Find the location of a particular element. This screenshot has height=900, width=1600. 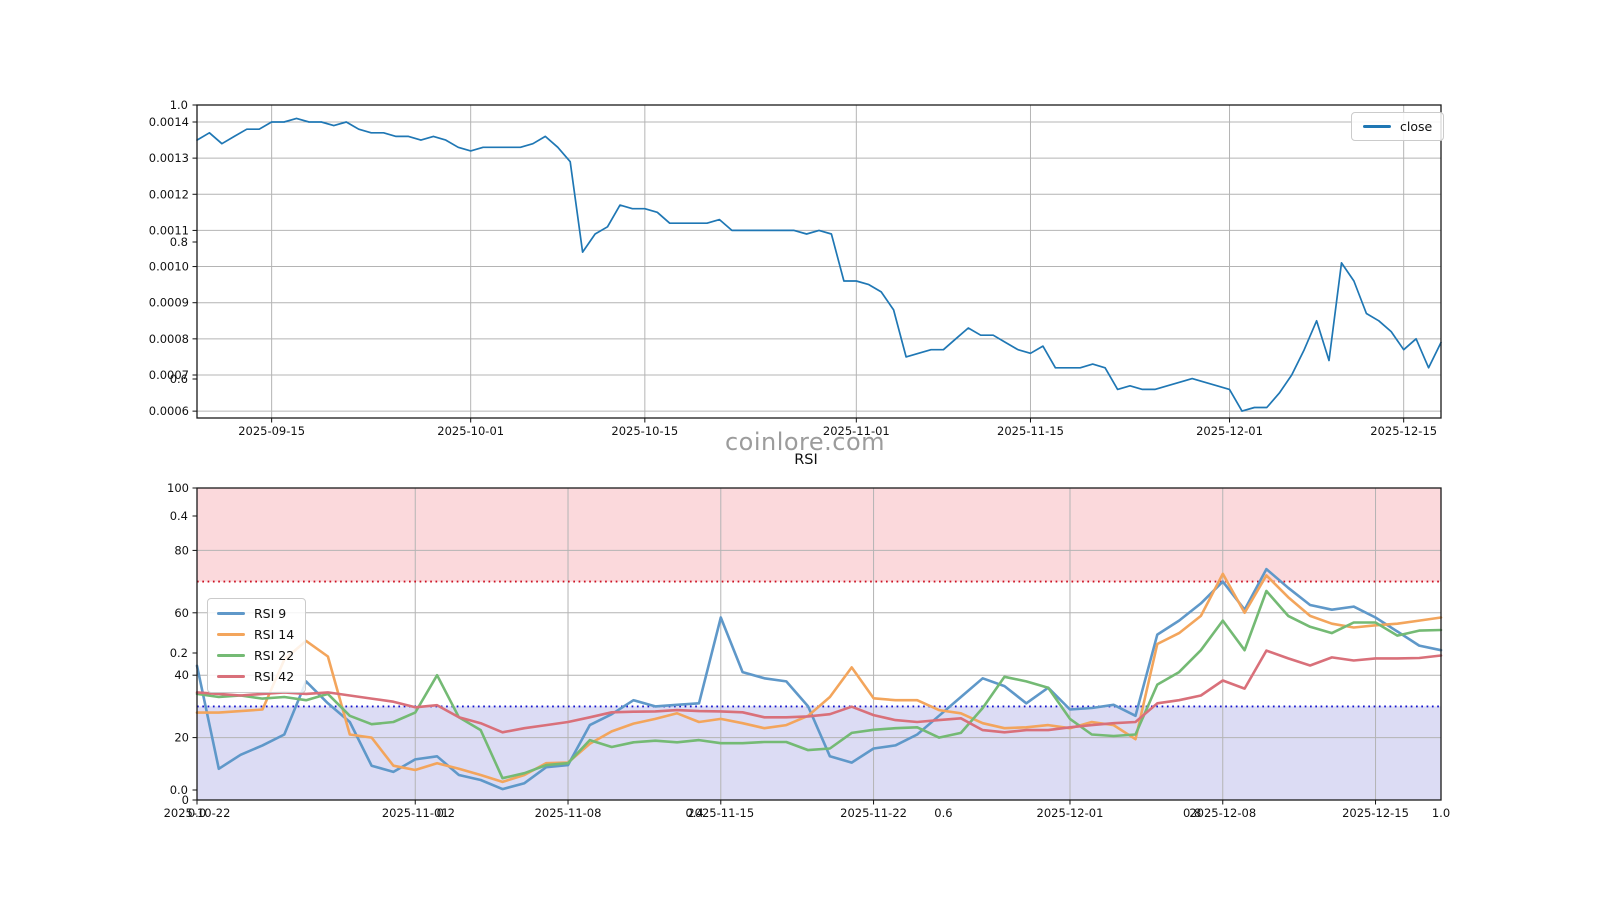

rsi42-line-swatch is located at coordinates (231, 676).